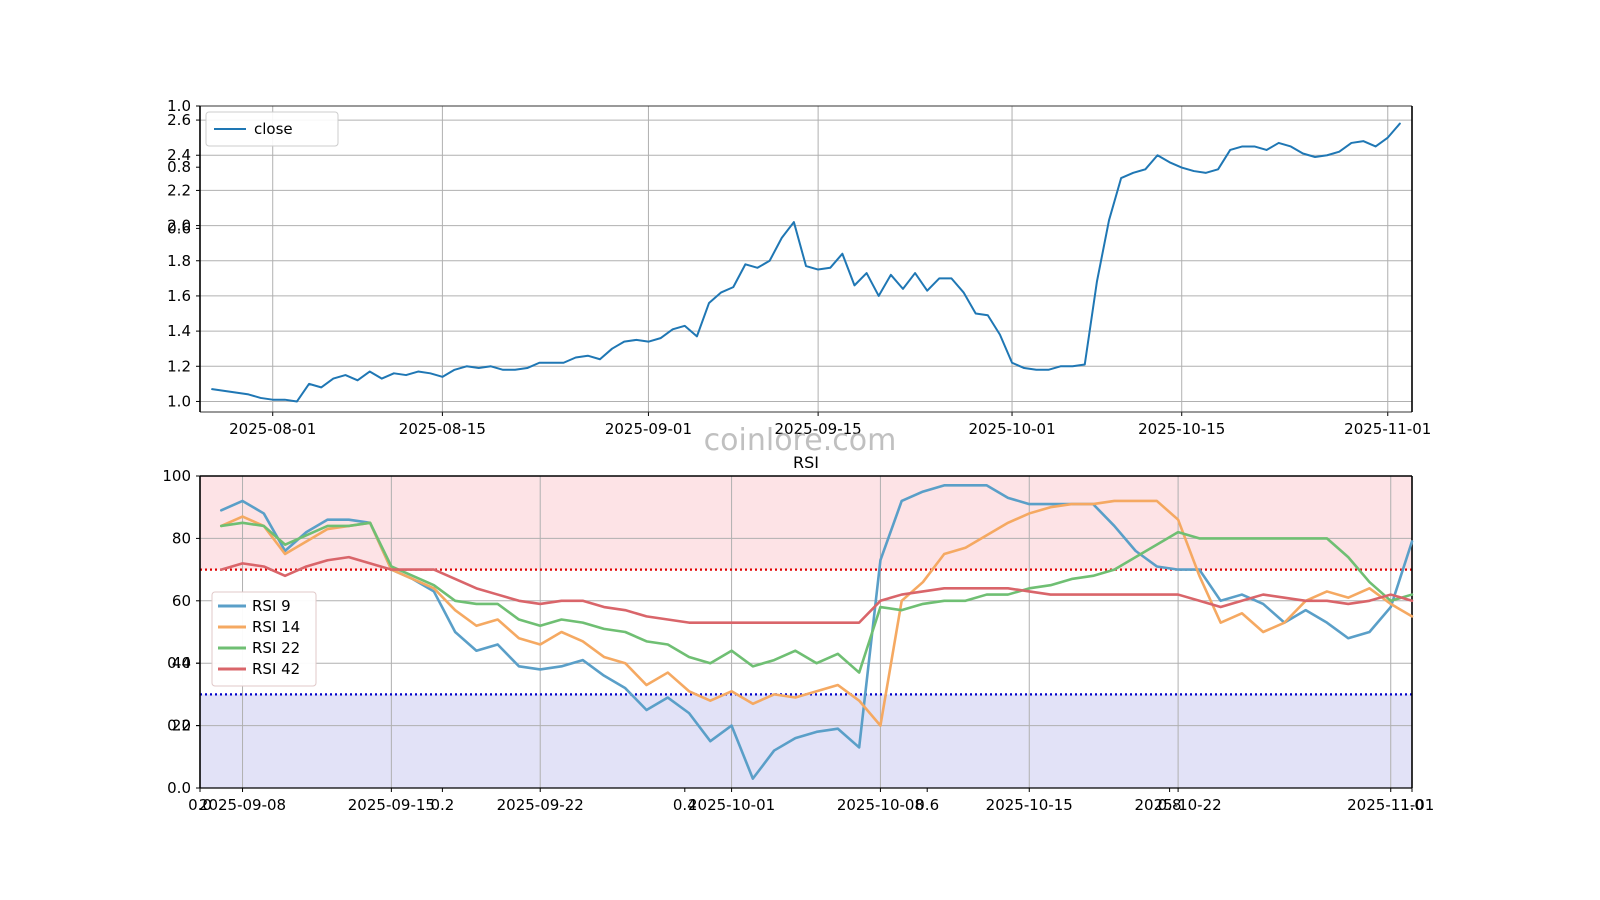 This screenshot has height=900, width=1600. Describe the element at coordinates (179, 120) in the screenshot. I see `y-axis-tick-label: 2.6` at that location.